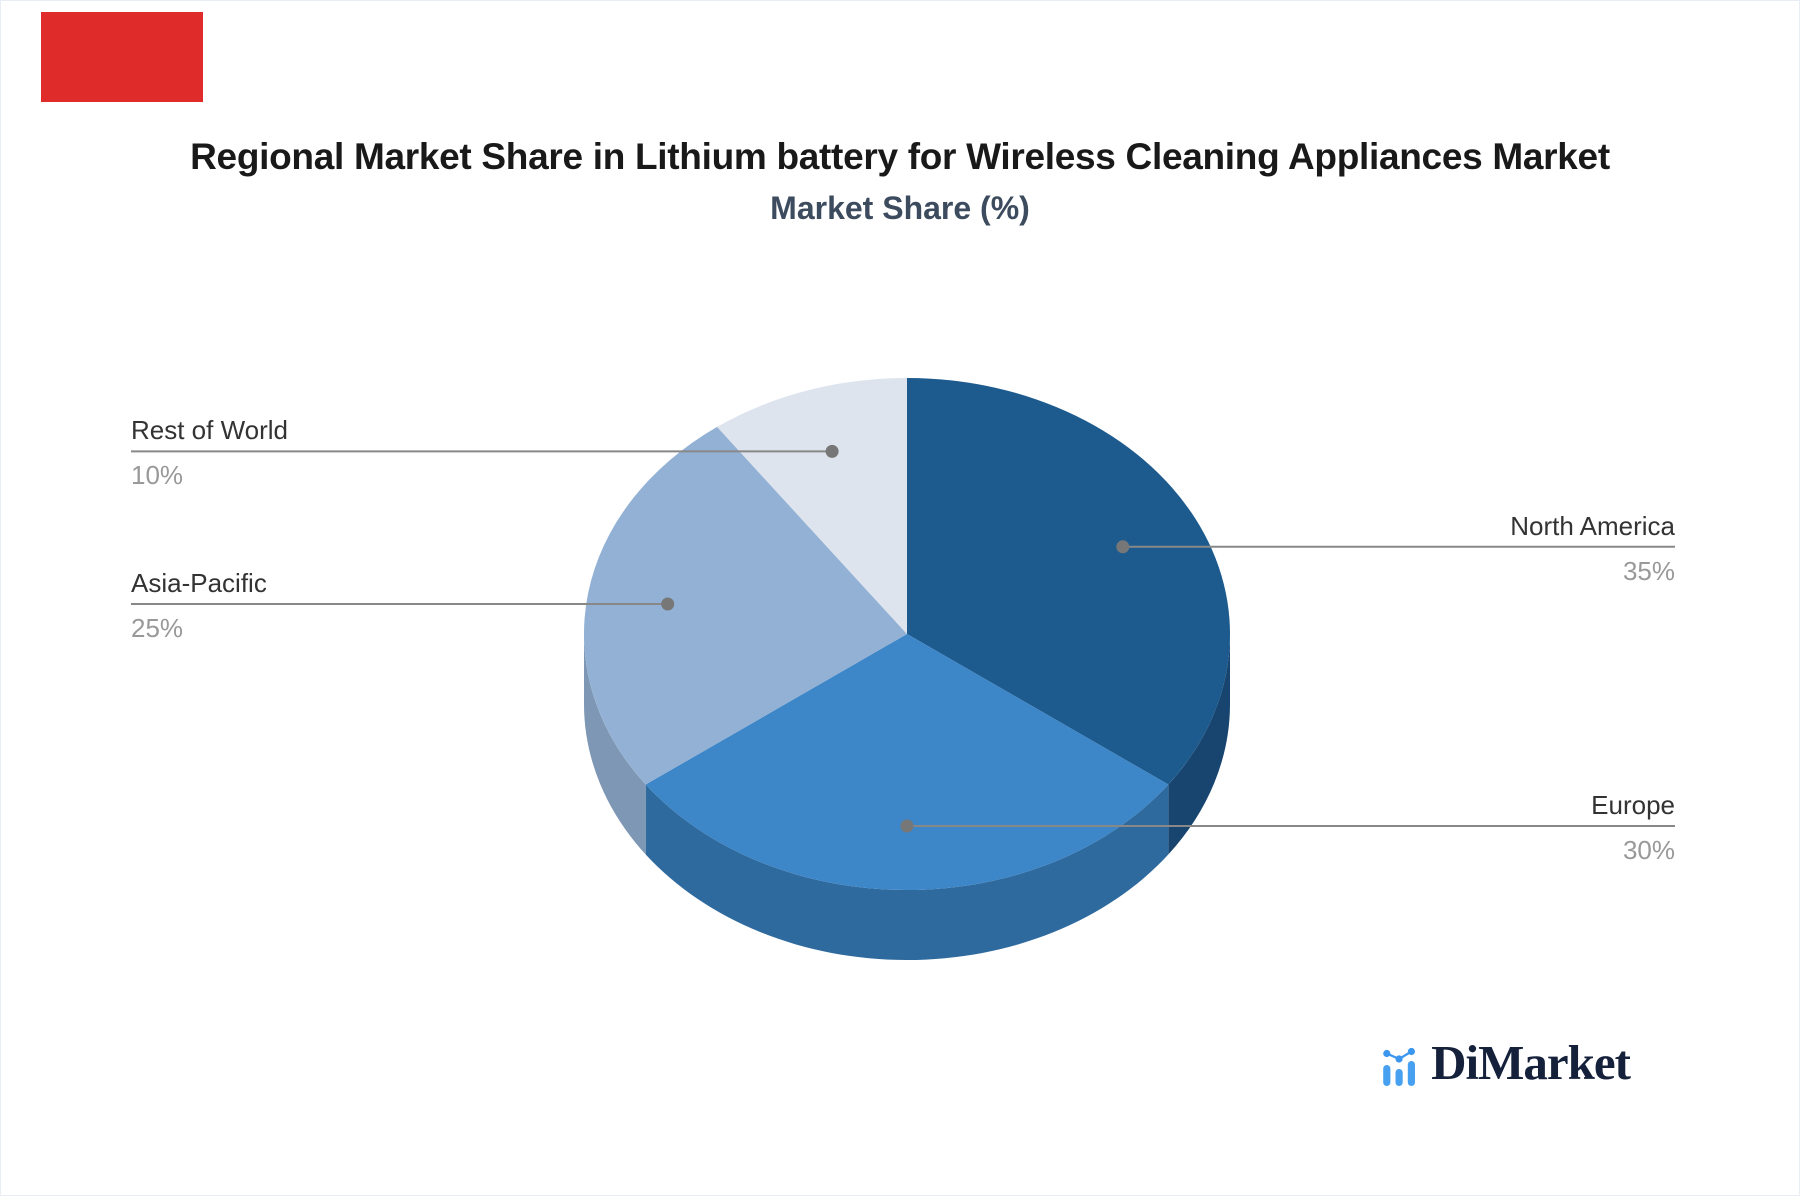 Image resolution: width=1800 pixels, height=1196 pixels. What do you see at coordinates (1123, 547) in the screenshot?
I see `leader-dot-north-america` at bounding box center [1123, 547].